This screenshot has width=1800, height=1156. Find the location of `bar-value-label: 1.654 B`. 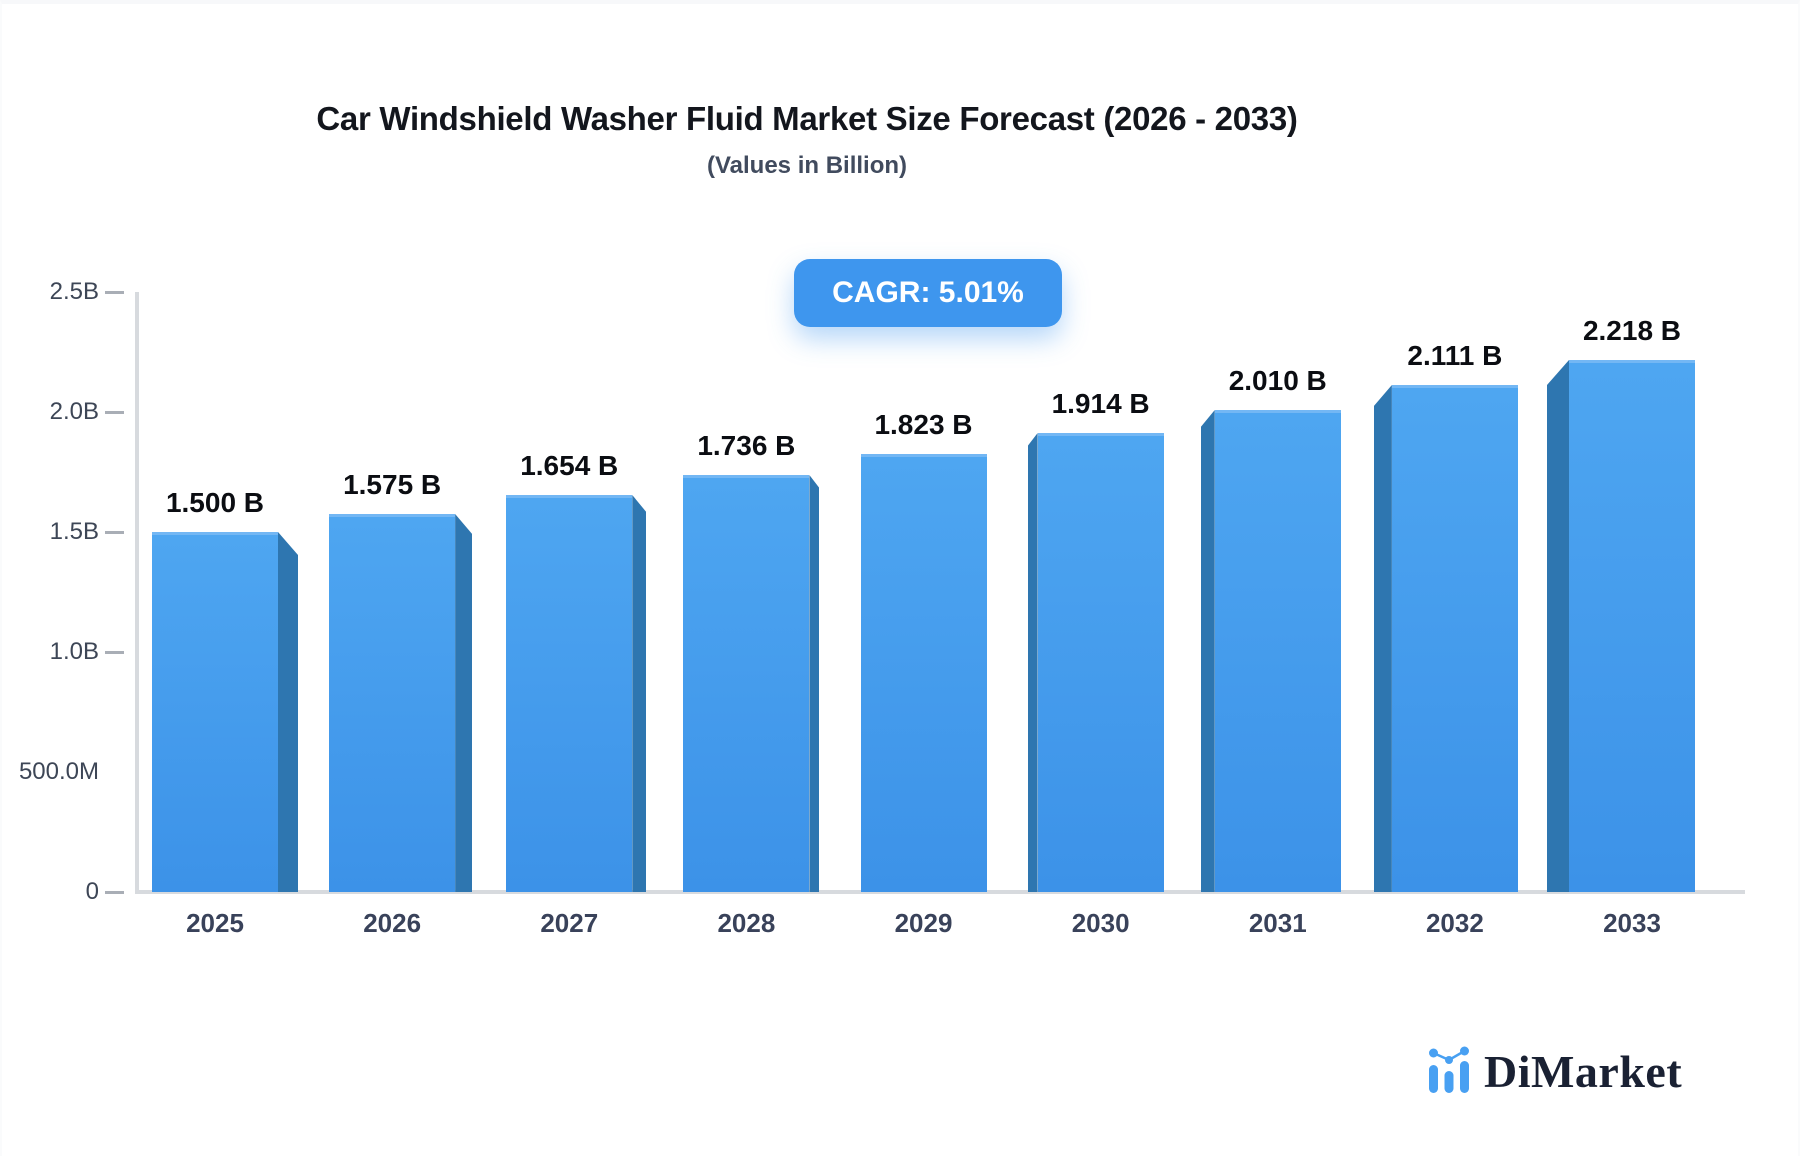

bar-value-label: 1.654 B is located at coordinates (569, 465).